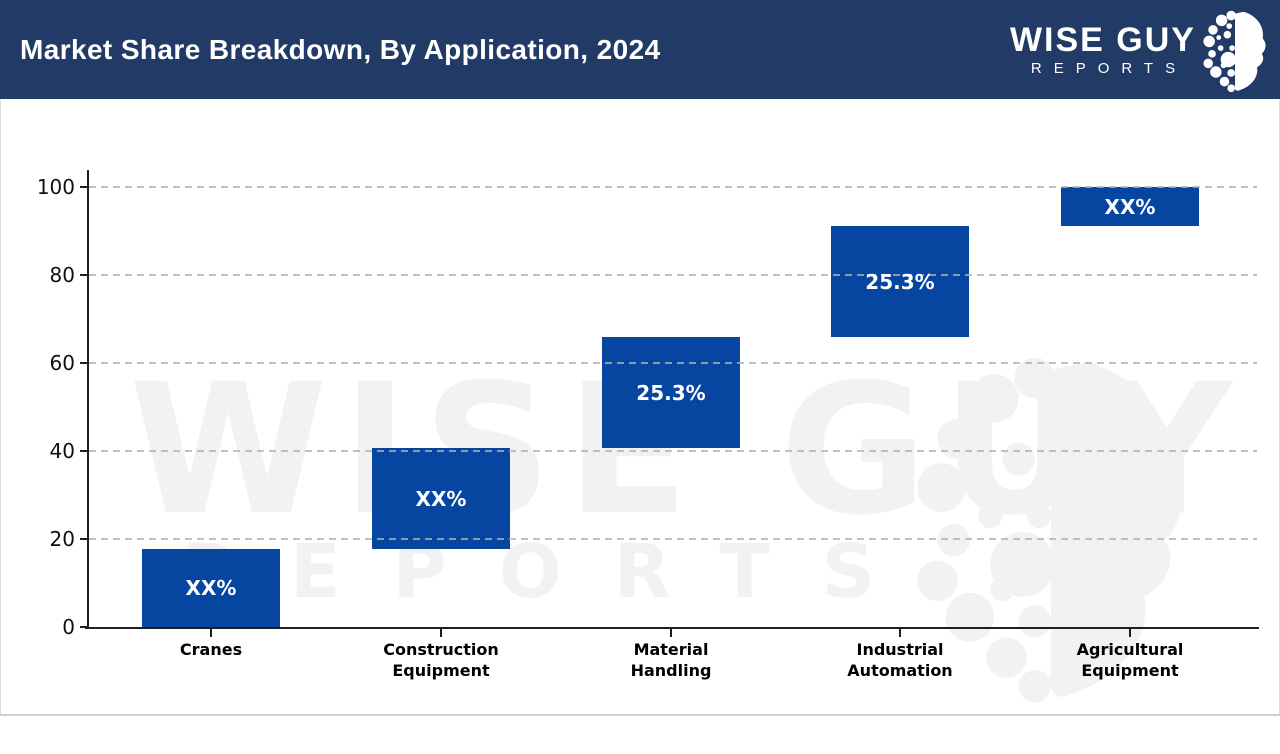  I want to click on watermark-head-icon, so click(1049, 530).